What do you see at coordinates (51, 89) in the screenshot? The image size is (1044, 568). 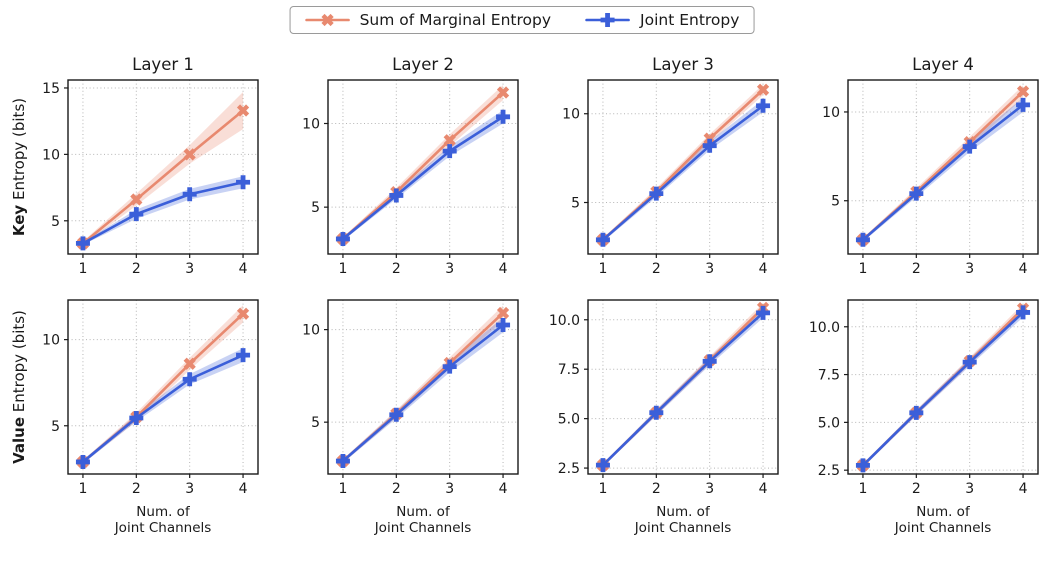 I see `svg-text: 15` at bounding box center [51, 89].